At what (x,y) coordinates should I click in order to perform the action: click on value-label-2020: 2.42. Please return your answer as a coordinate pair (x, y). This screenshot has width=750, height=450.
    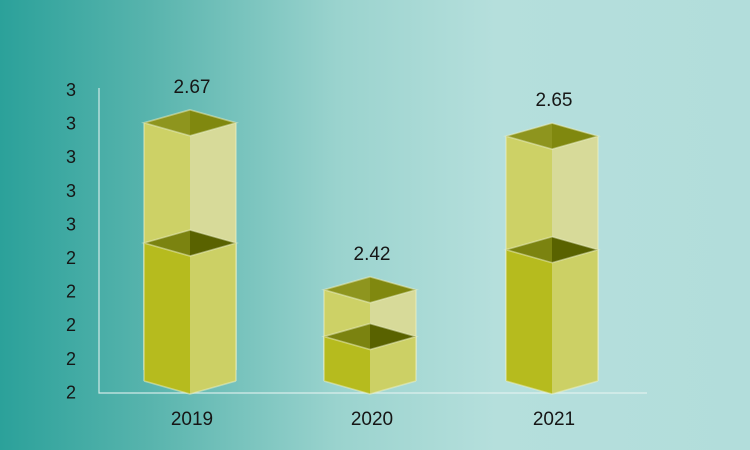
    Looking at the image, I should click on (372, 254).